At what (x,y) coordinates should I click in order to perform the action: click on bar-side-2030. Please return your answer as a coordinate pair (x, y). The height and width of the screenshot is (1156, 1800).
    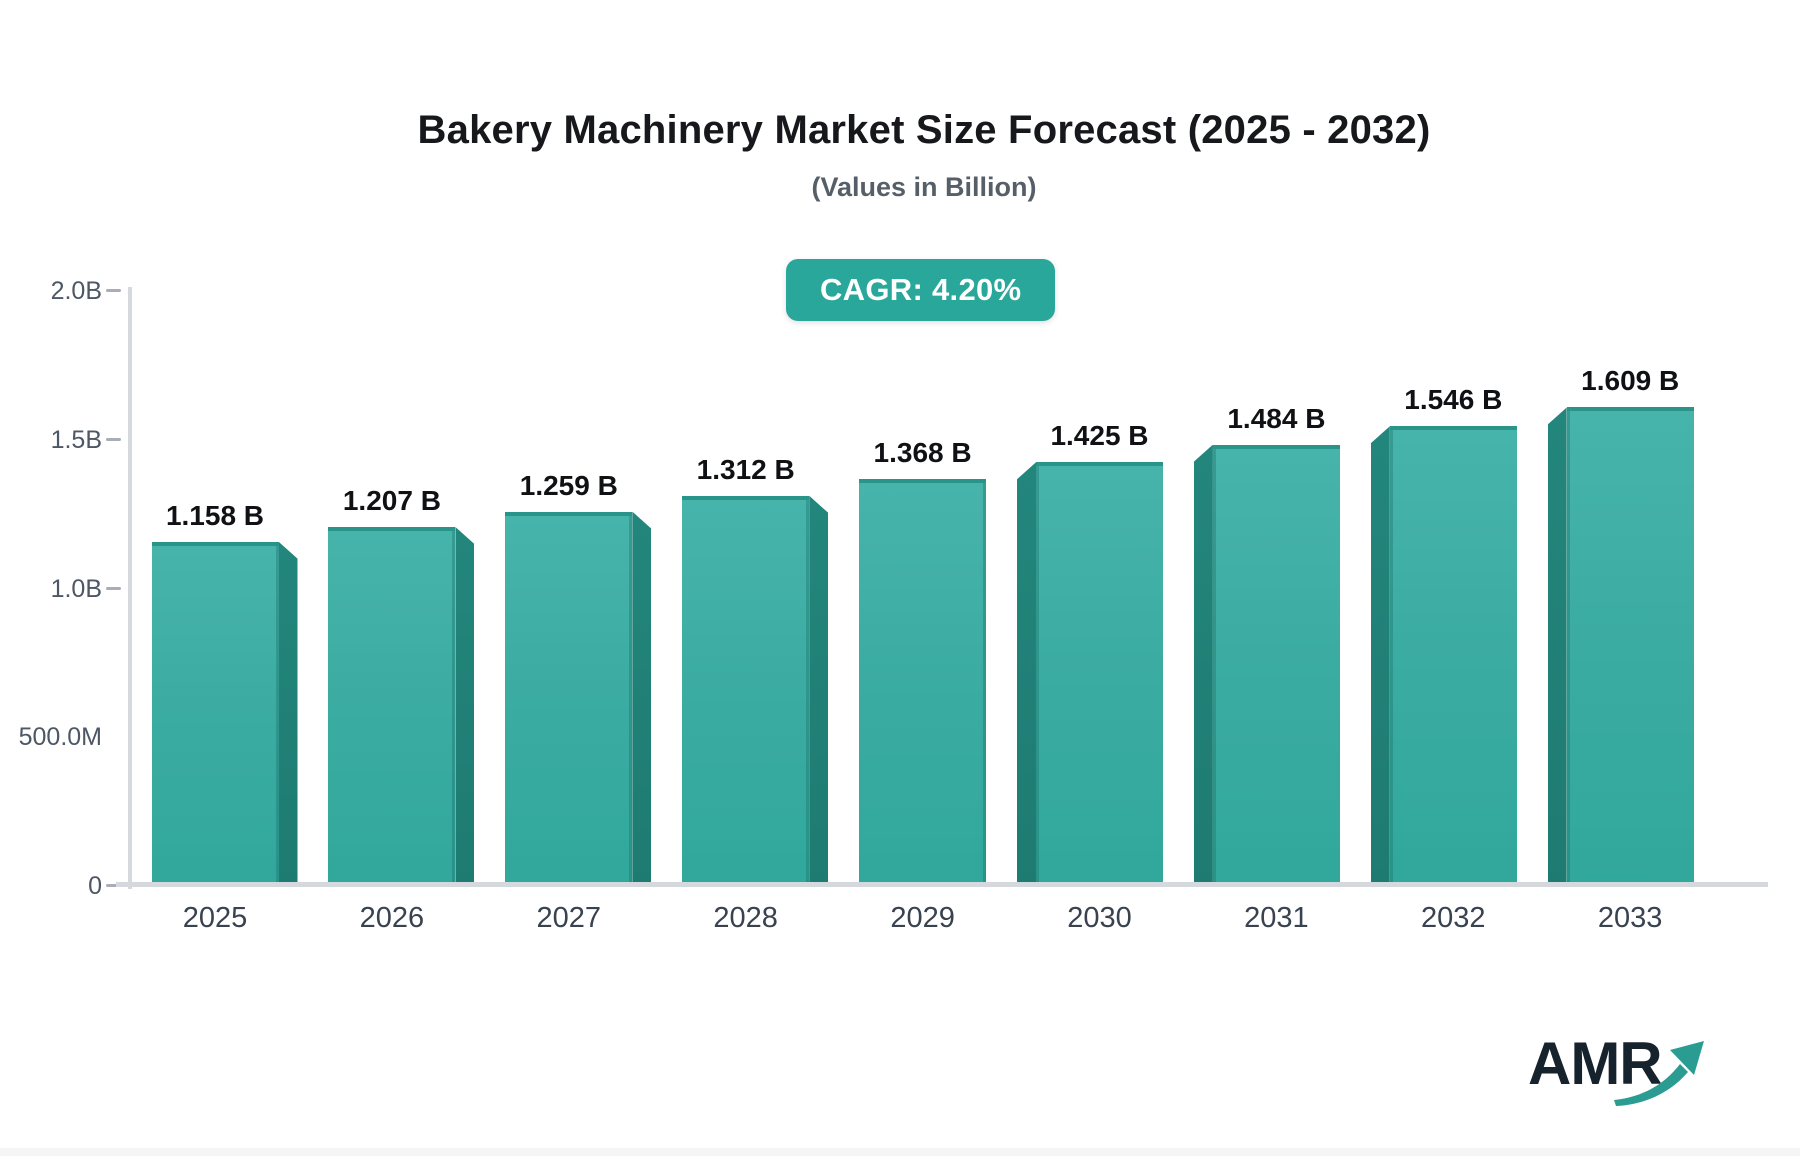
    Looking at the image, I should click on (1026, 674).